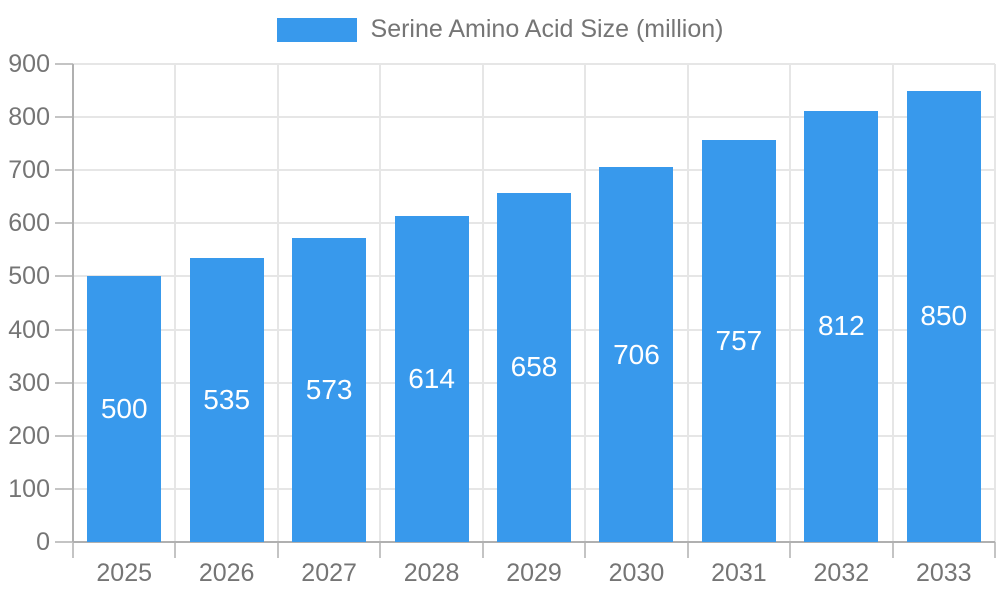  I want to click on x-tick-label: 2027, so click(329, 573).